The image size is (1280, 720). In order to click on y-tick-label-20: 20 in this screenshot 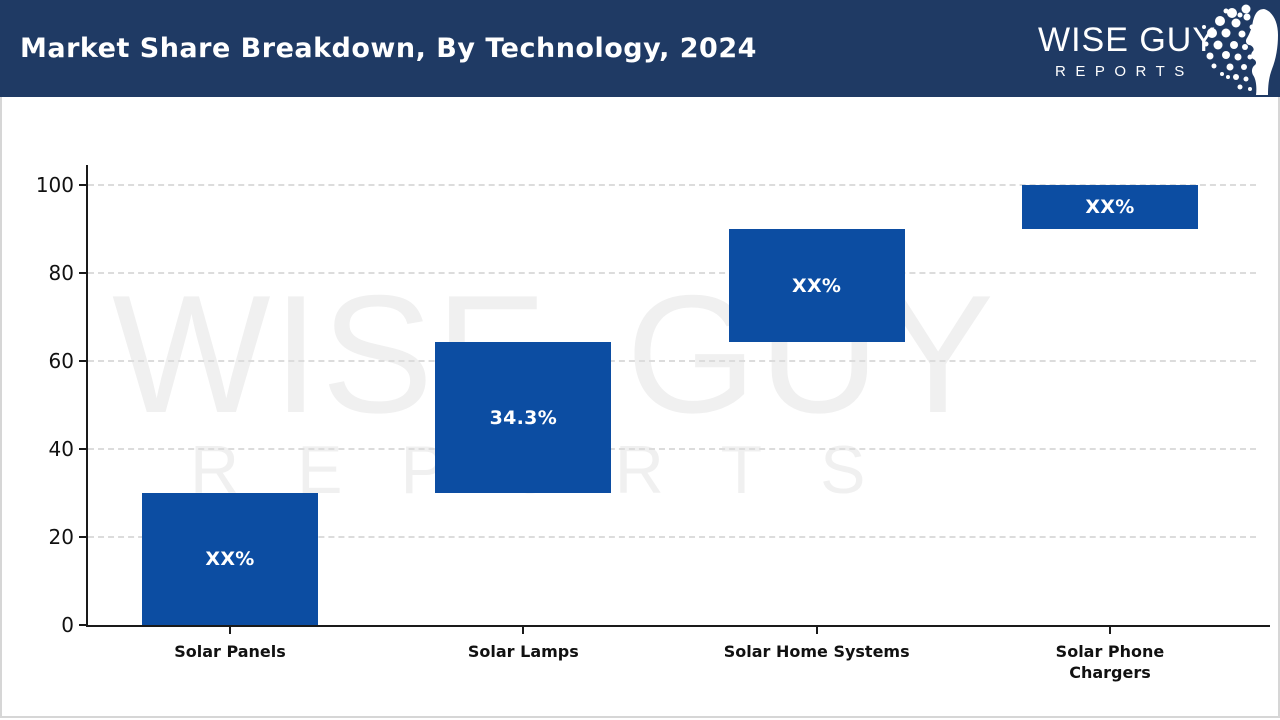, I will do `click(61, 537)`.